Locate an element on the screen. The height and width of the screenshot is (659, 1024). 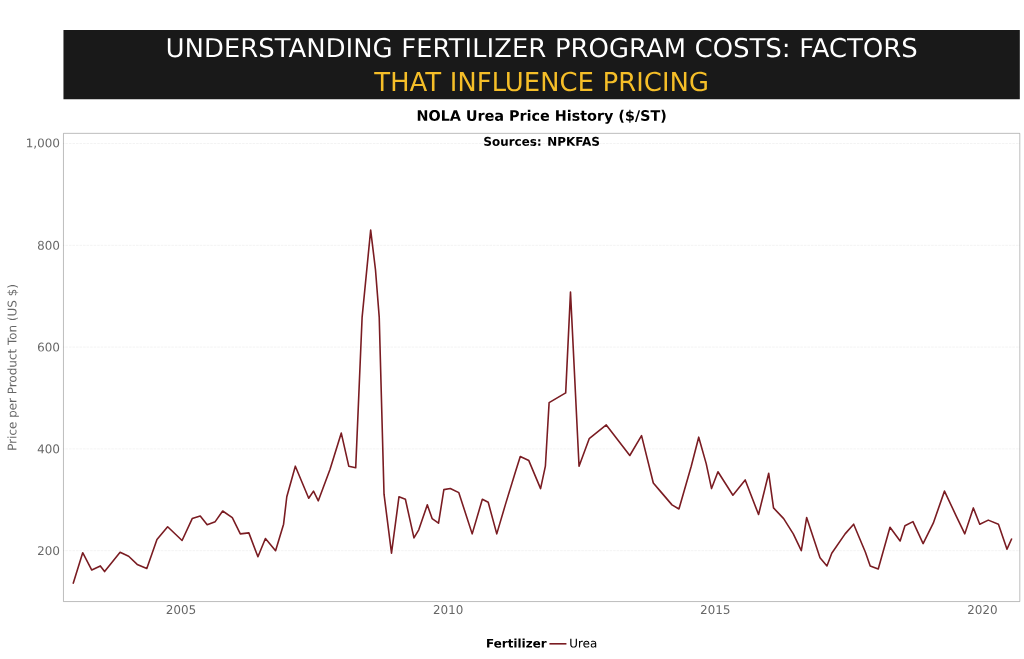
text: THAT INFLUENCE PRICING is located at coordinates (540, 81).